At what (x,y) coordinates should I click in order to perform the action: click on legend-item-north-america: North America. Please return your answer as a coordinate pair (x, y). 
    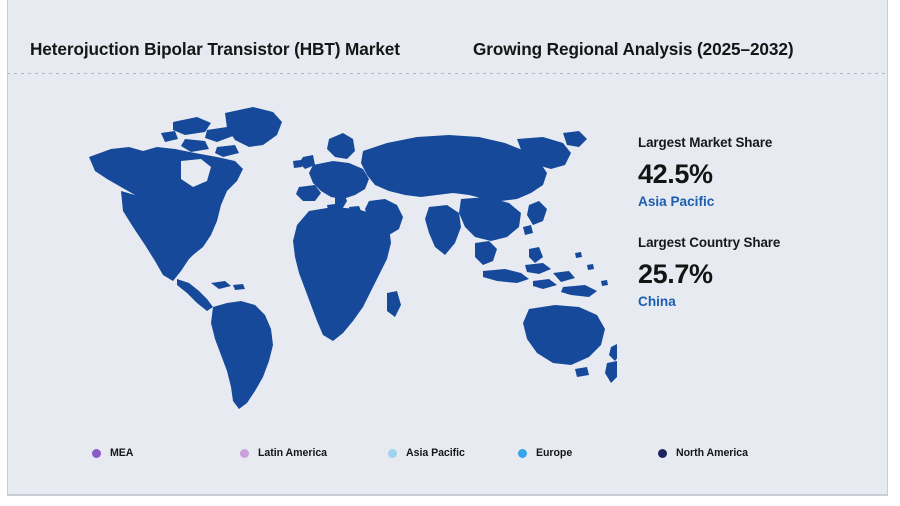
    Looking at the image, I should click on (703, 453).